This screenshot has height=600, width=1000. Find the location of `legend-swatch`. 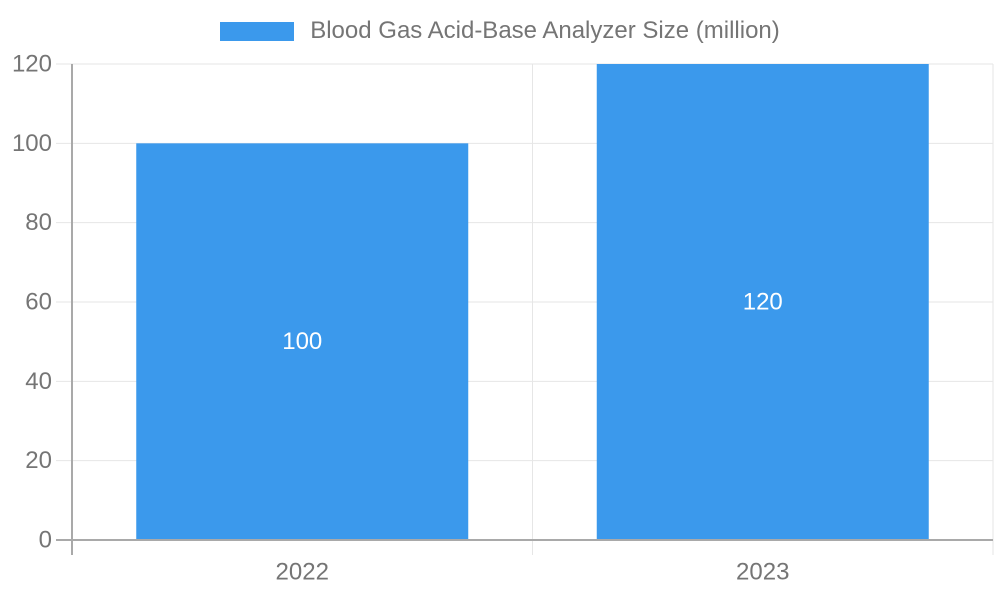

legend-swatch is located at coordinates (257, 31).